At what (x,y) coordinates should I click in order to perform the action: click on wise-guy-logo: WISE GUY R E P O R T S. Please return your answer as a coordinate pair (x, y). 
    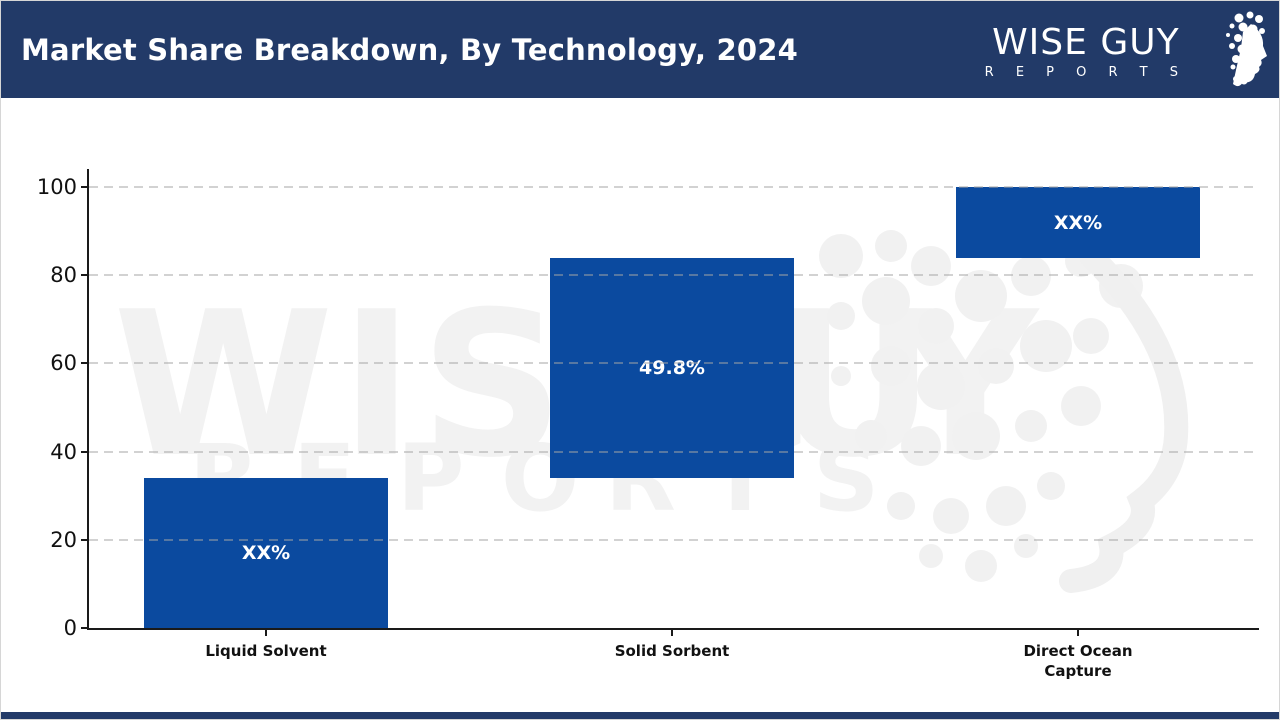
    Looking at the image, I should click on (1126, 51).